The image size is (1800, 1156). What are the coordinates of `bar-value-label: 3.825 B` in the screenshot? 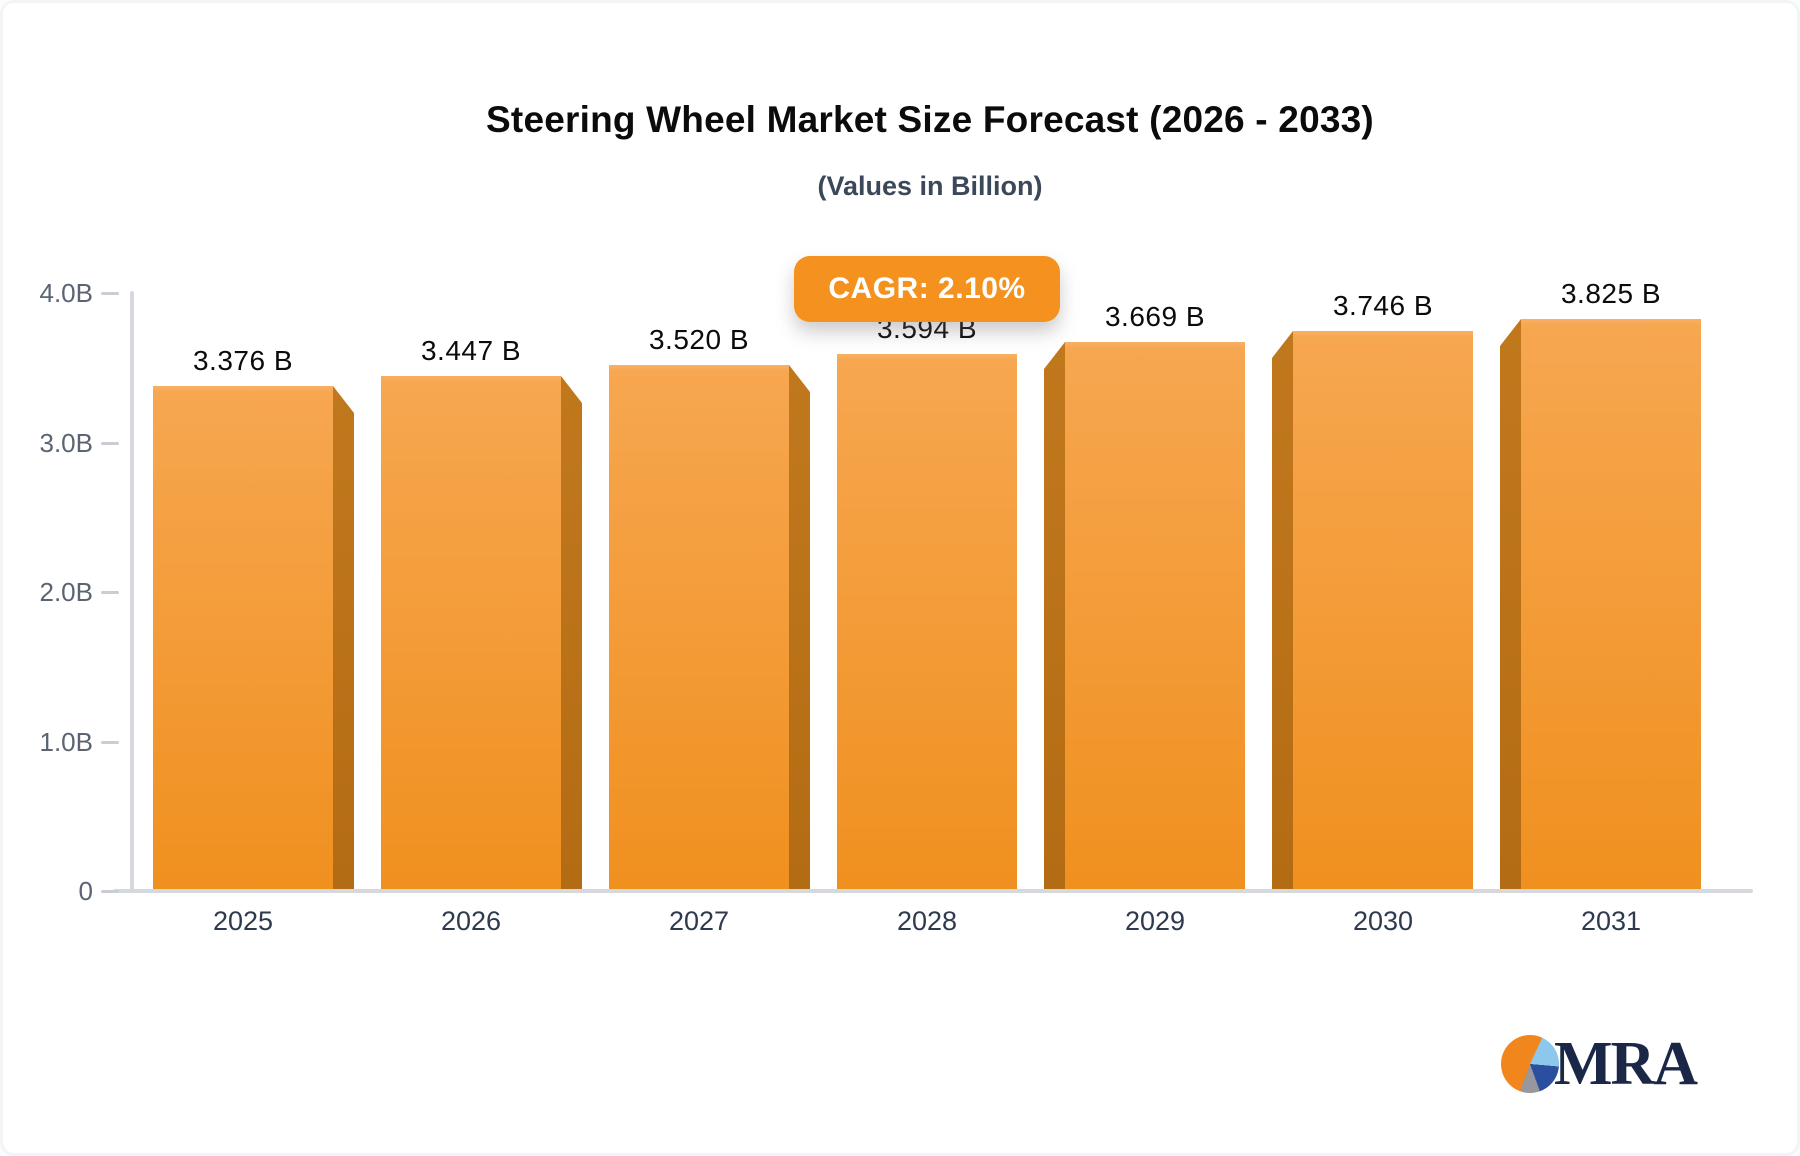 It's located at (1611, 293).